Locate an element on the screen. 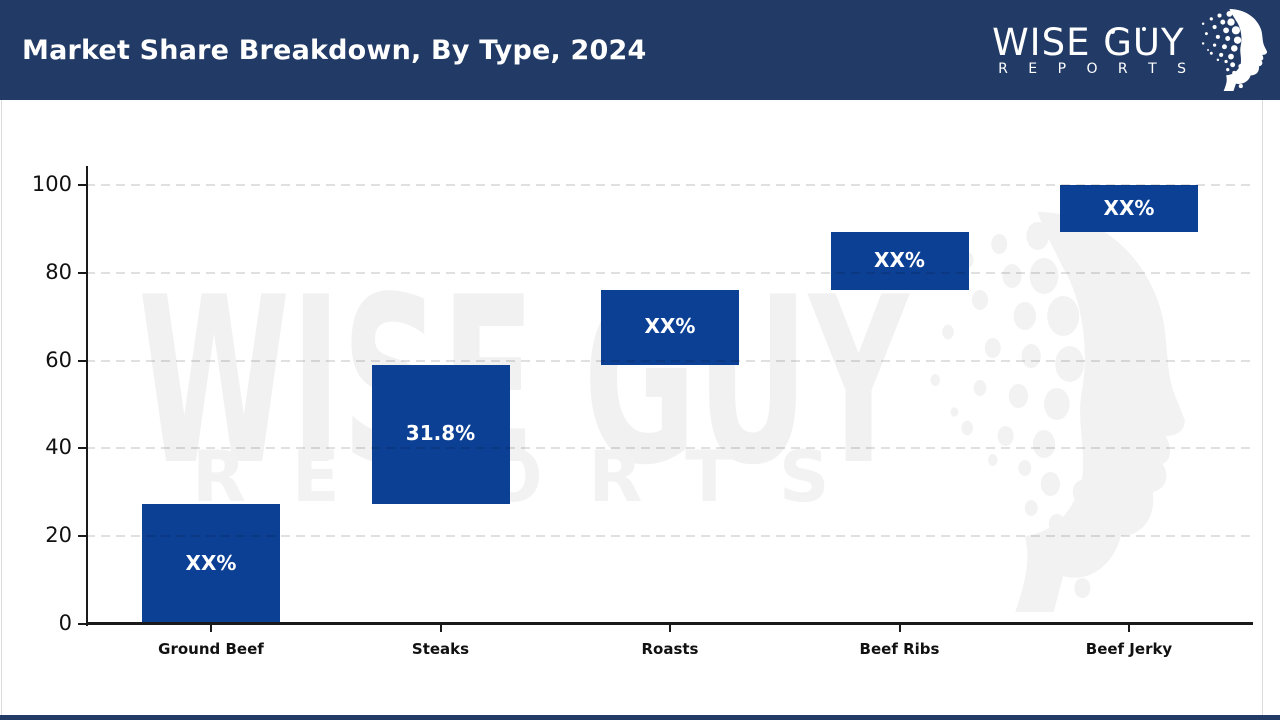  y-tick-label-80: 80 is located at coordinates (58, 271).